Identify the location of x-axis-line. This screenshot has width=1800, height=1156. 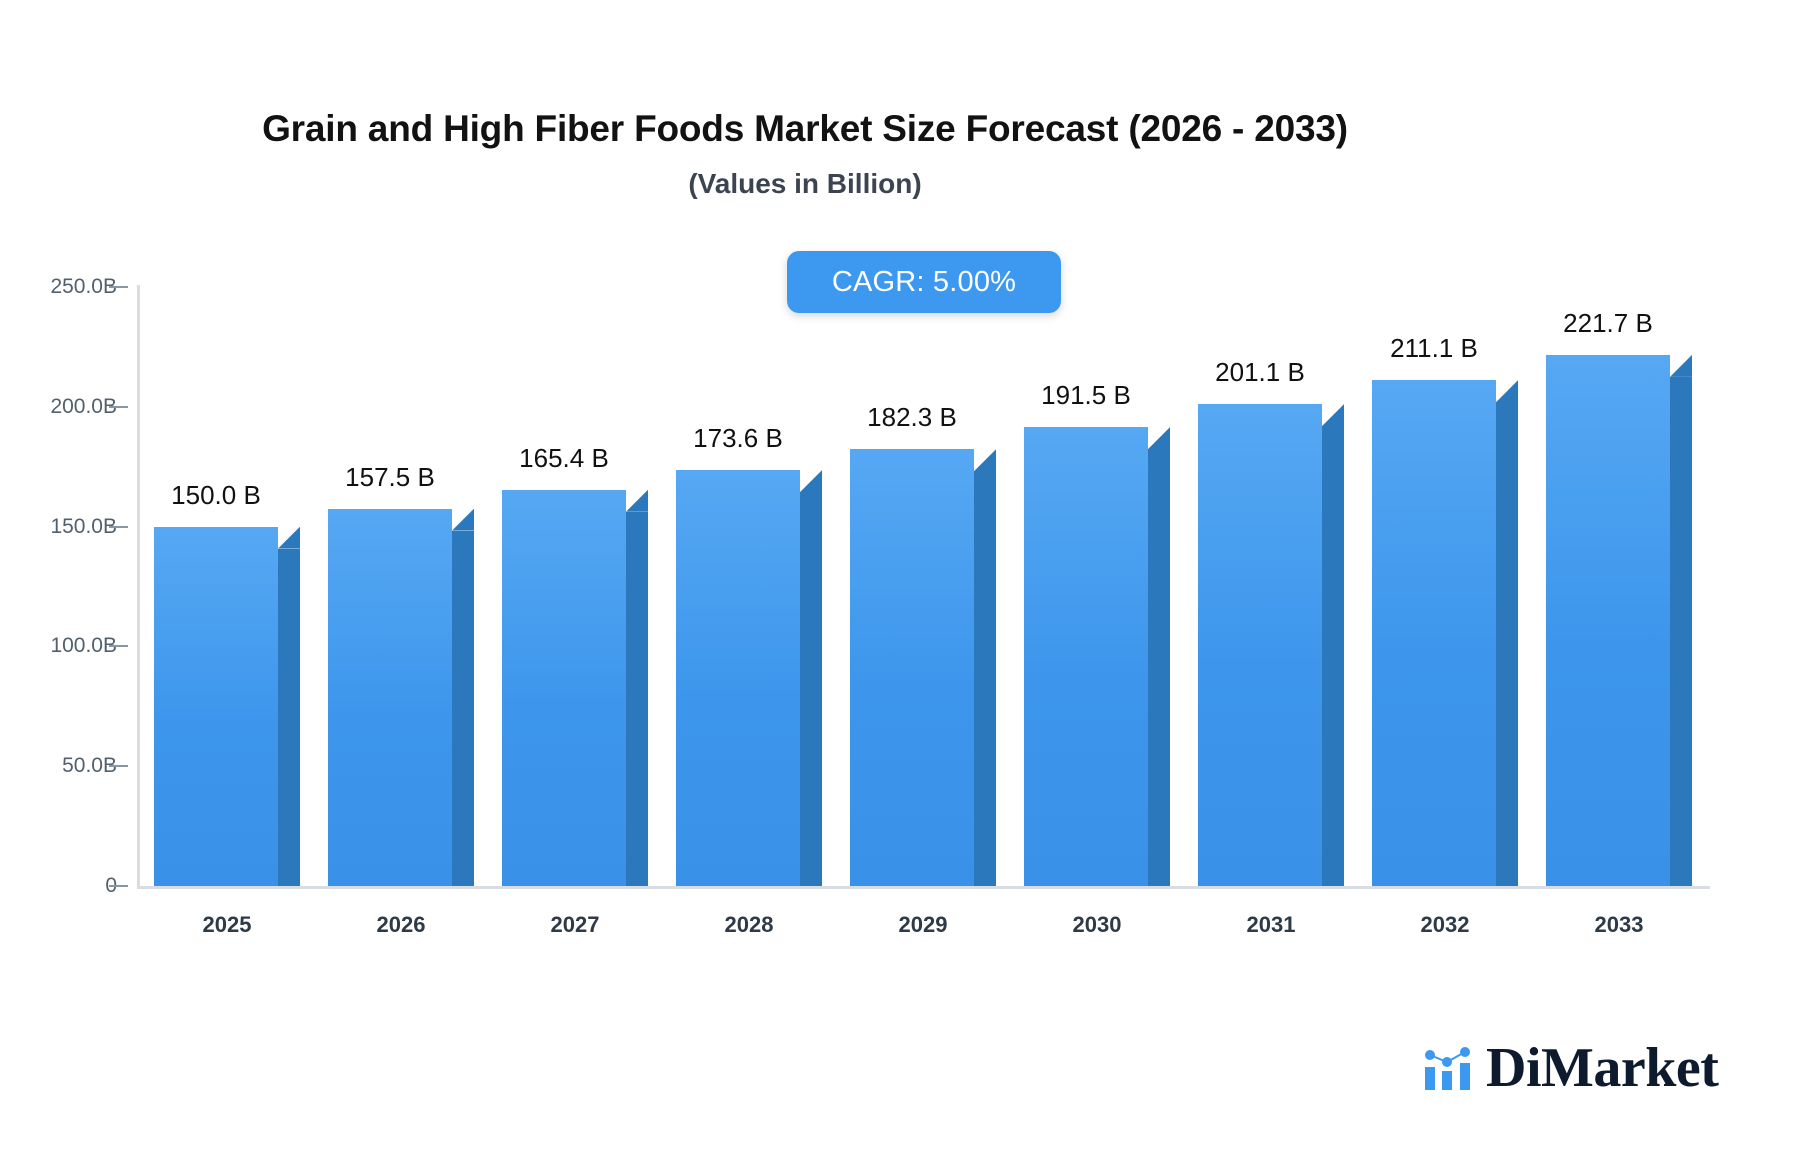
(923, 887).